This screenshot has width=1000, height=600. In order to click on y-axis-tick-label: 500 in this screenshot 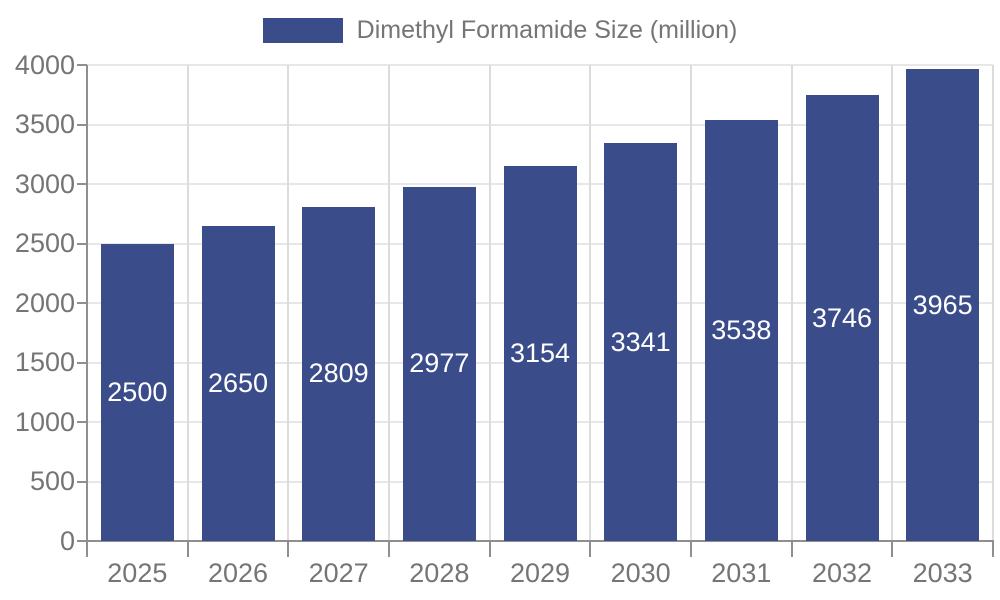, I will do `click(52, 481)`.